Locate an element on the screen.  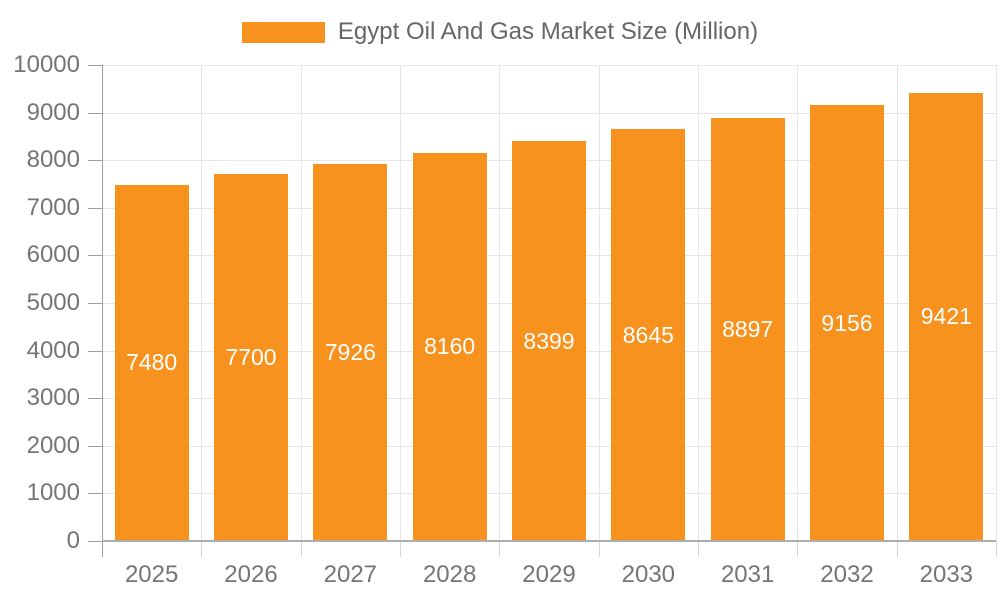
x-axis-tick-label: 2030 is located at coordinates (648, 574).